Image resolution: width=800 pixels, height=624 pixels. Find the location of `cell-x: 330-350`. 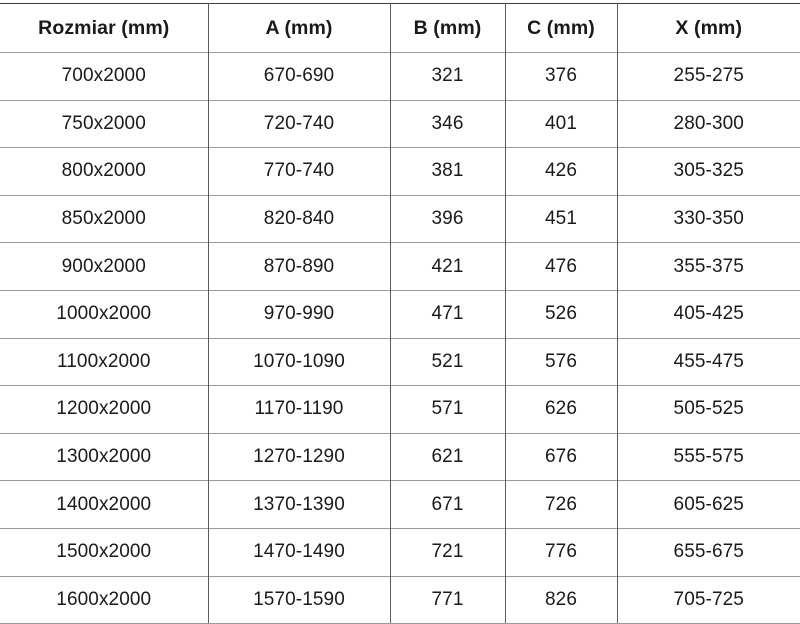

cell-x: 330-350 is located at coordinates (708, 218).